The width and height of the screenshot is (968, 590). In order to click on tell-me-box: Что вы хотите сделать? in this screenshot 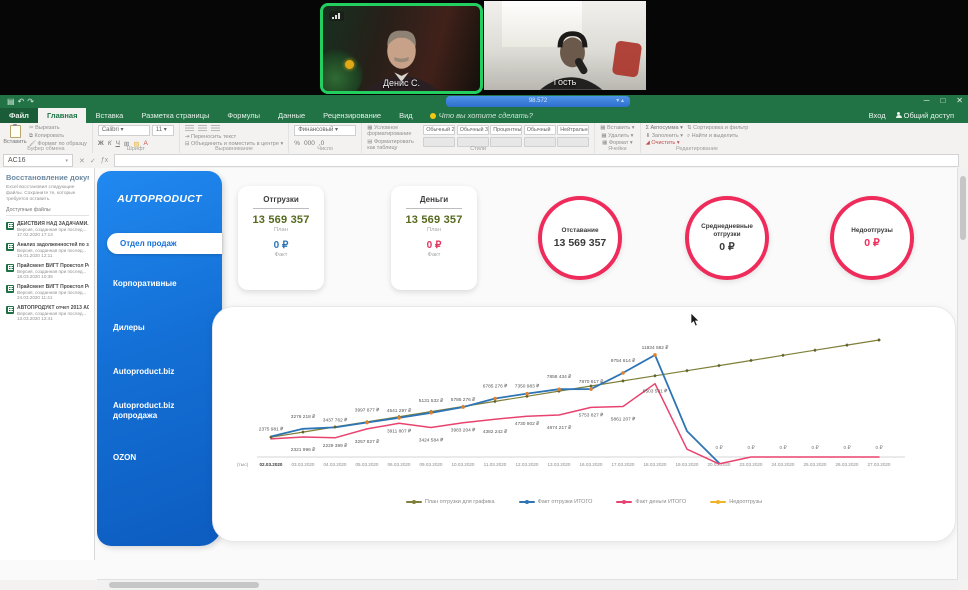, I will do `click(481, 115)`.